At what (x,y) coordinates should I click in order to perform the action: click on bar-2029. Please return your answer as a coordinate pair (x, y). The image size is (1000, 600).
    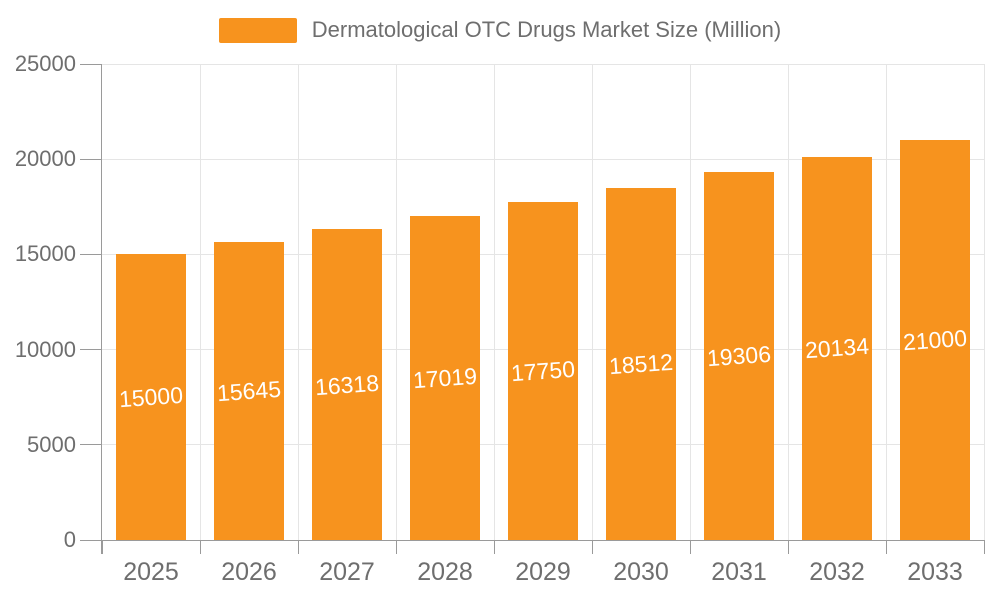
    Looking at the image, I should click on (543, 371).